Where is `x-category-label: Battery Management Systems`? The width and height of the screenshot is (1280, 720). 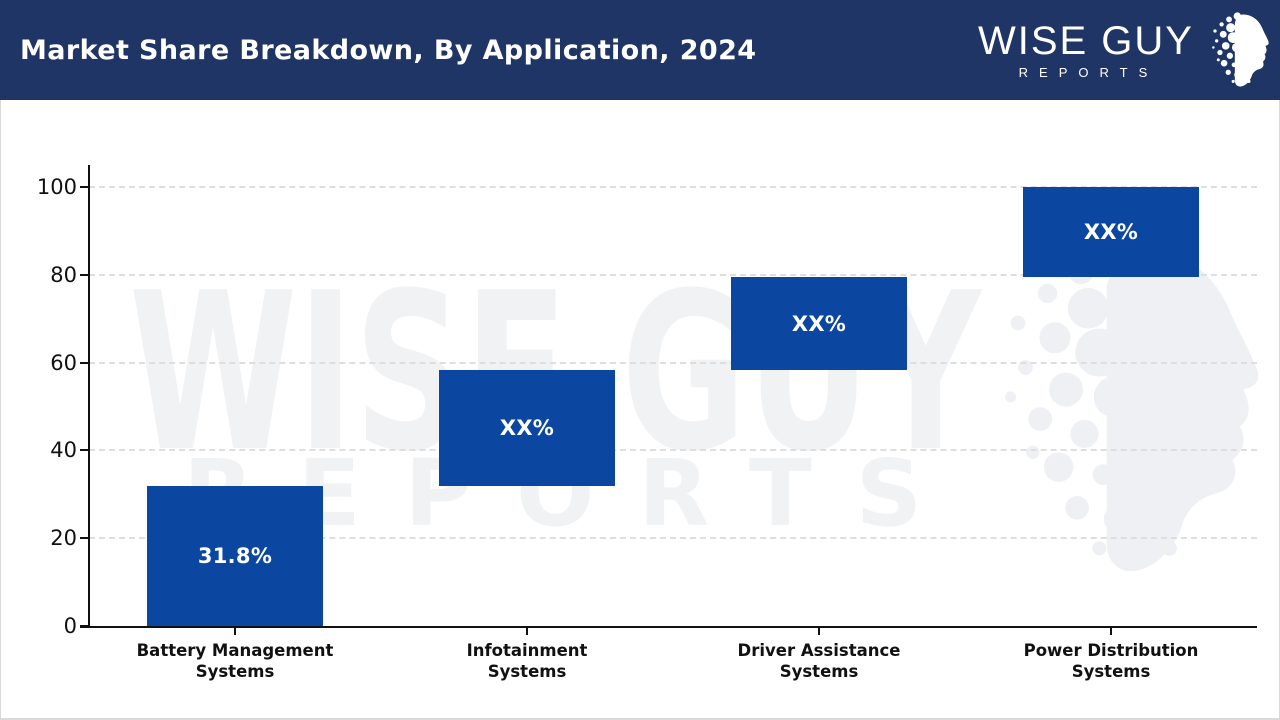
x-category-label: Battery Management Systems is located at coordinates (235, 661).